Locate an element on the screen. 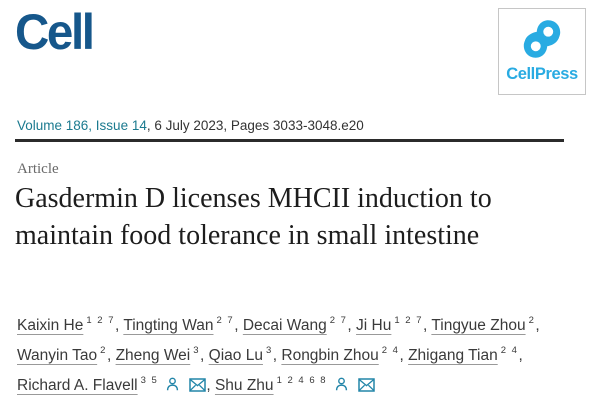 The height and width of the screenshot is (404, 600). author-name: Tingting Wan is located at coordinates (168, 325).